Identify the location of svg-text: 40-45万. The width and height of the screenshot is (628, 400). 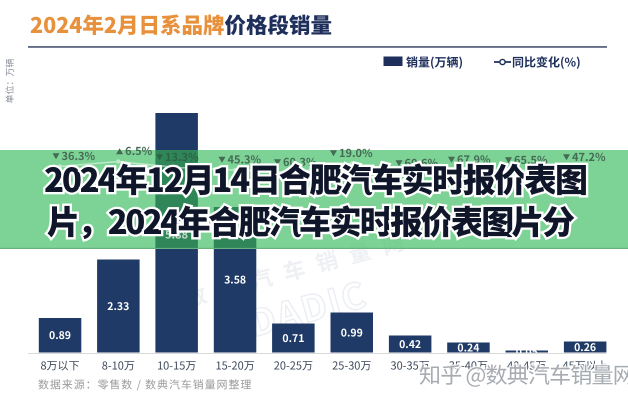
(526, 366).